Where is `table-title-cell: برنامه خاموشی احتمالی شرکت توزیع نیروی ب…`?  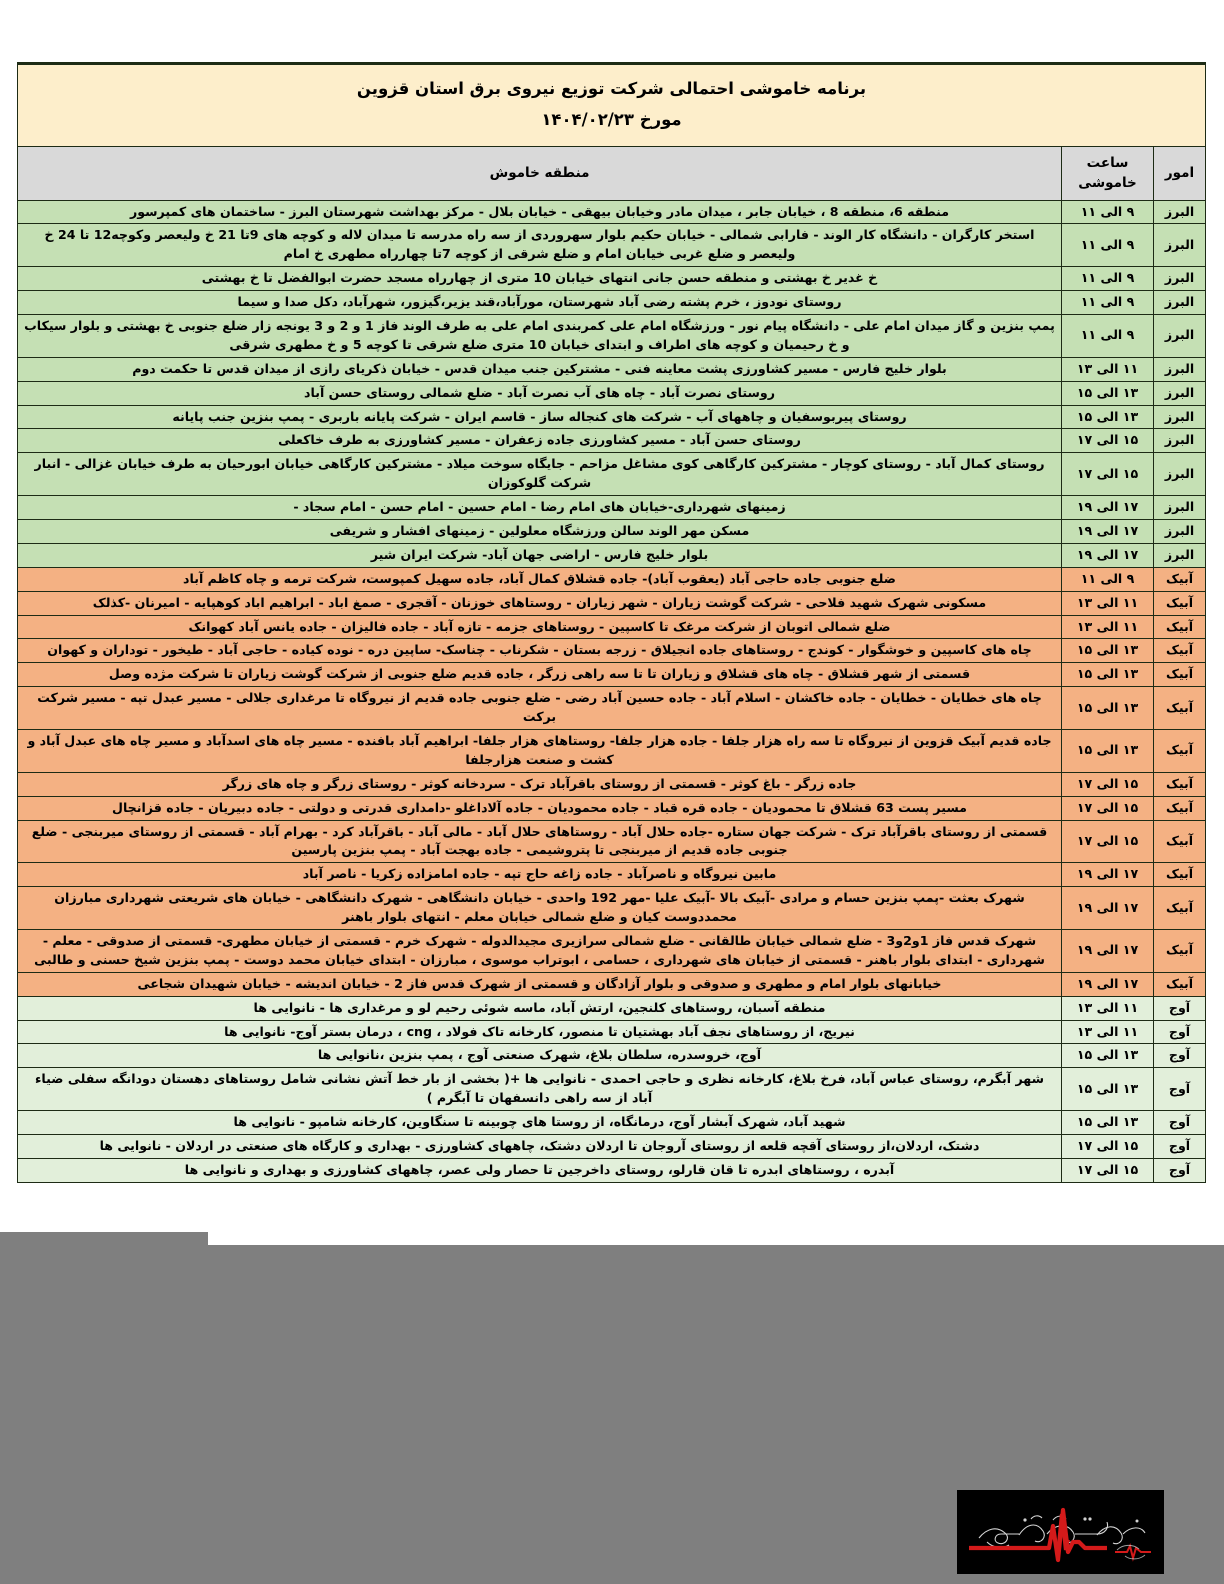
table-title-cell: برنامه خاموشی احتمالی شرکت توزیع نیروی ب… is located at coordinates (611, 104).